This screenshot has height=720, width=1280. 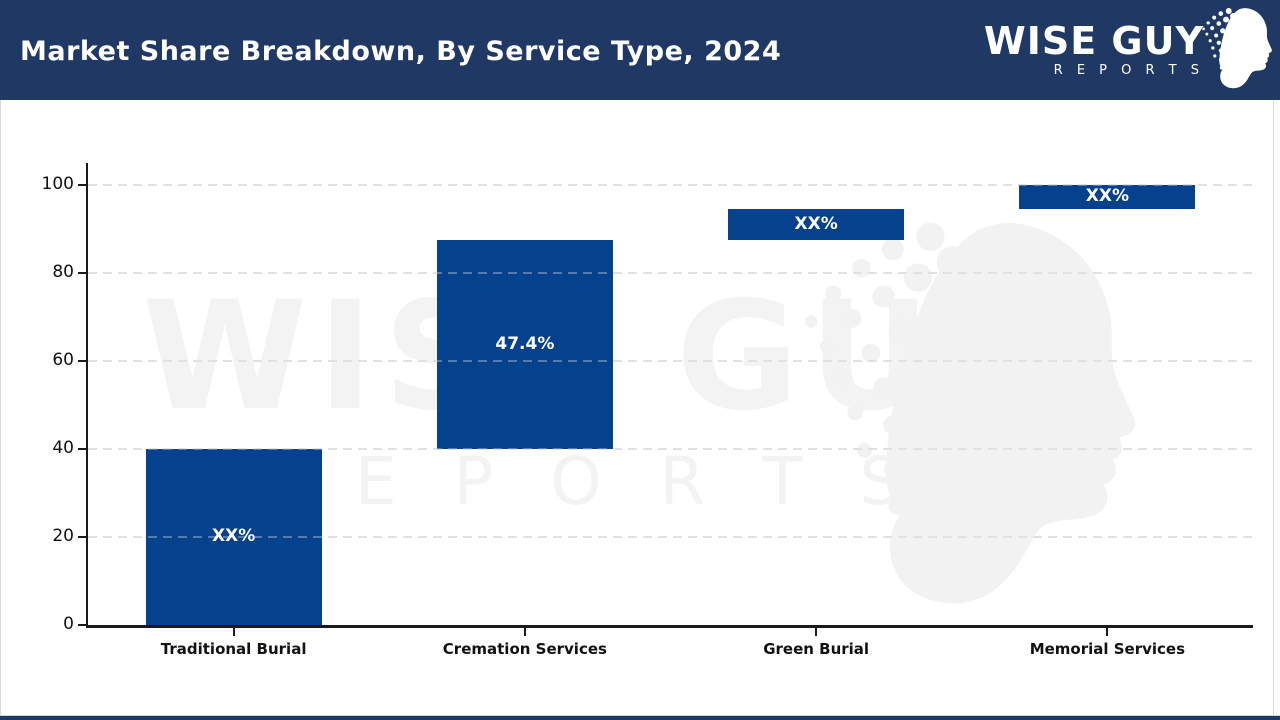 What do you see at coordinates (57, 184) in the screenshot?
I see `y-tick-label: 100` at bounding box center [57, 184].